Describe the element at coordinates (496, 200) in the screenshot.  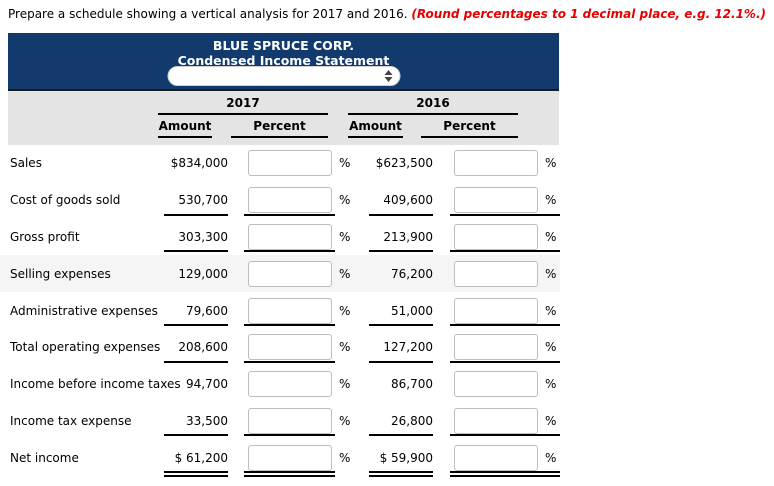
I see `percent-input-cogs-2016` at that location.